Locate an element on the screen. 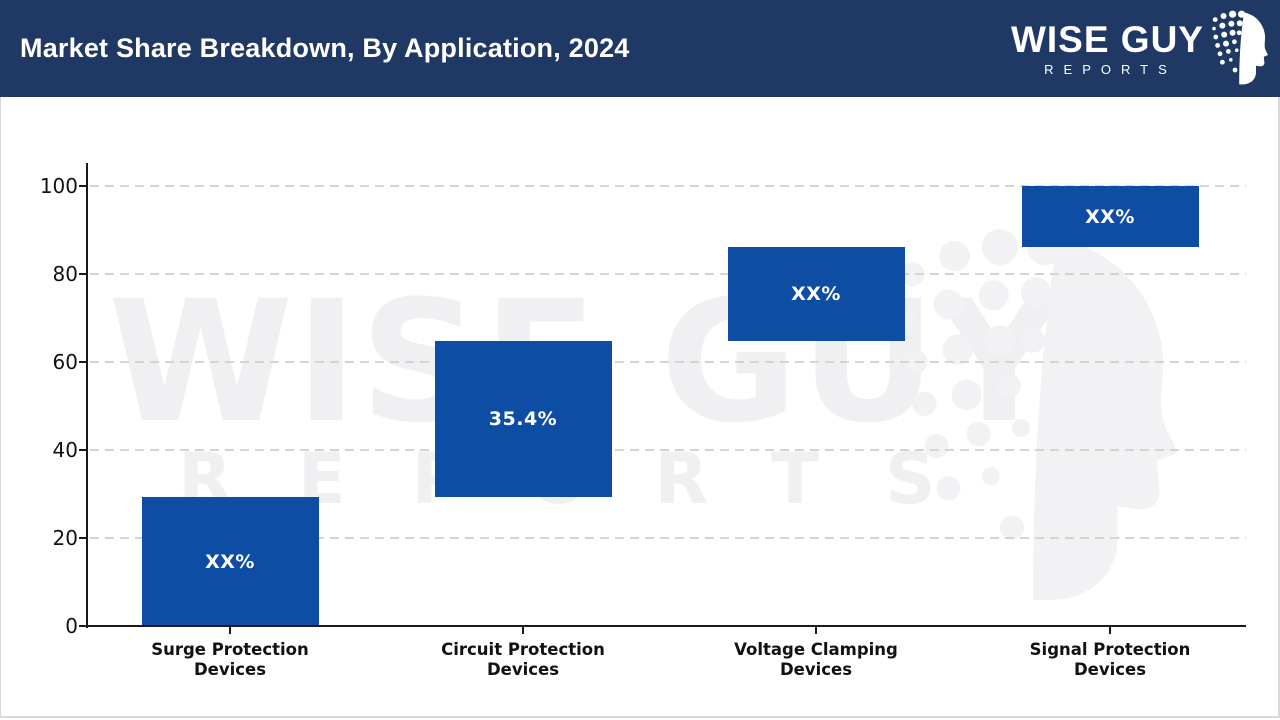  category-label-line: Surge Protection is located at coordinates (230, 649).